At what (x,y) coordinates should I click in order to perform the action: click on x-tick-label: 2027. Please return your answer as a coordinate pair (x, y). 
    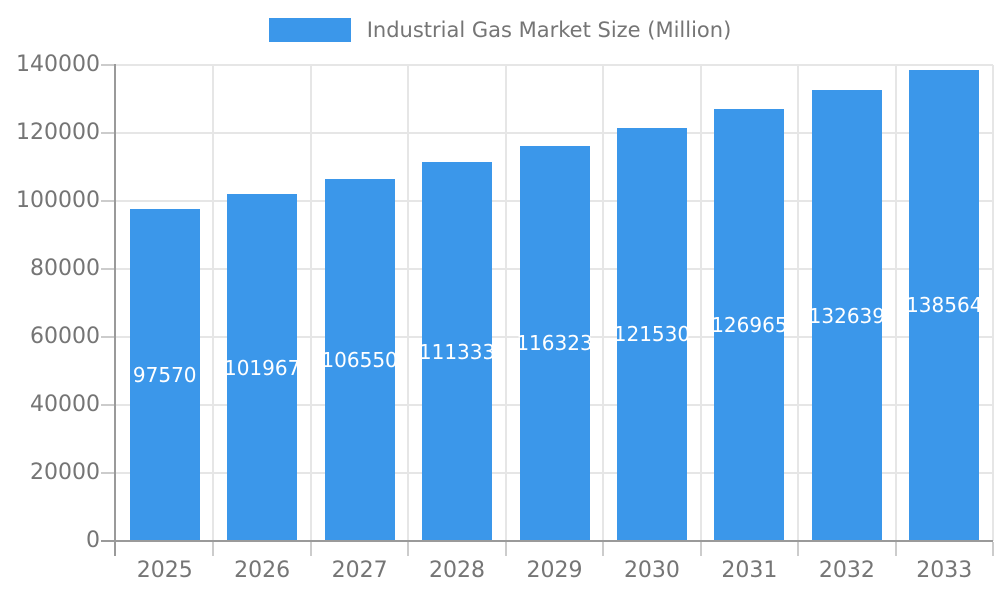
    Looking at the image, I should click on (359, 570).